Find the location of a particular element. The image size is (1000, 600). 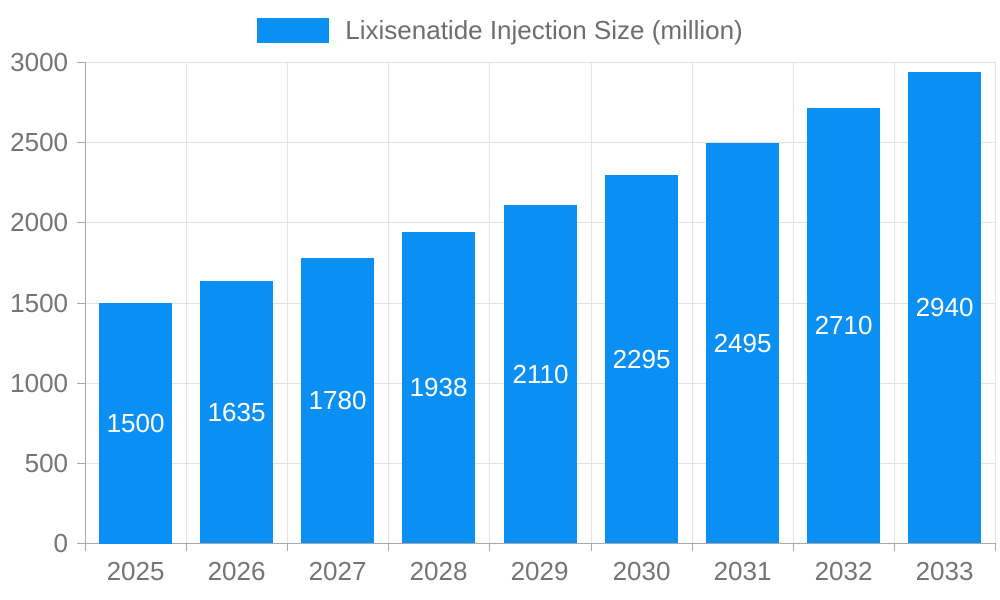

bar-2026: 1635 is located at coordinates (236, 412).